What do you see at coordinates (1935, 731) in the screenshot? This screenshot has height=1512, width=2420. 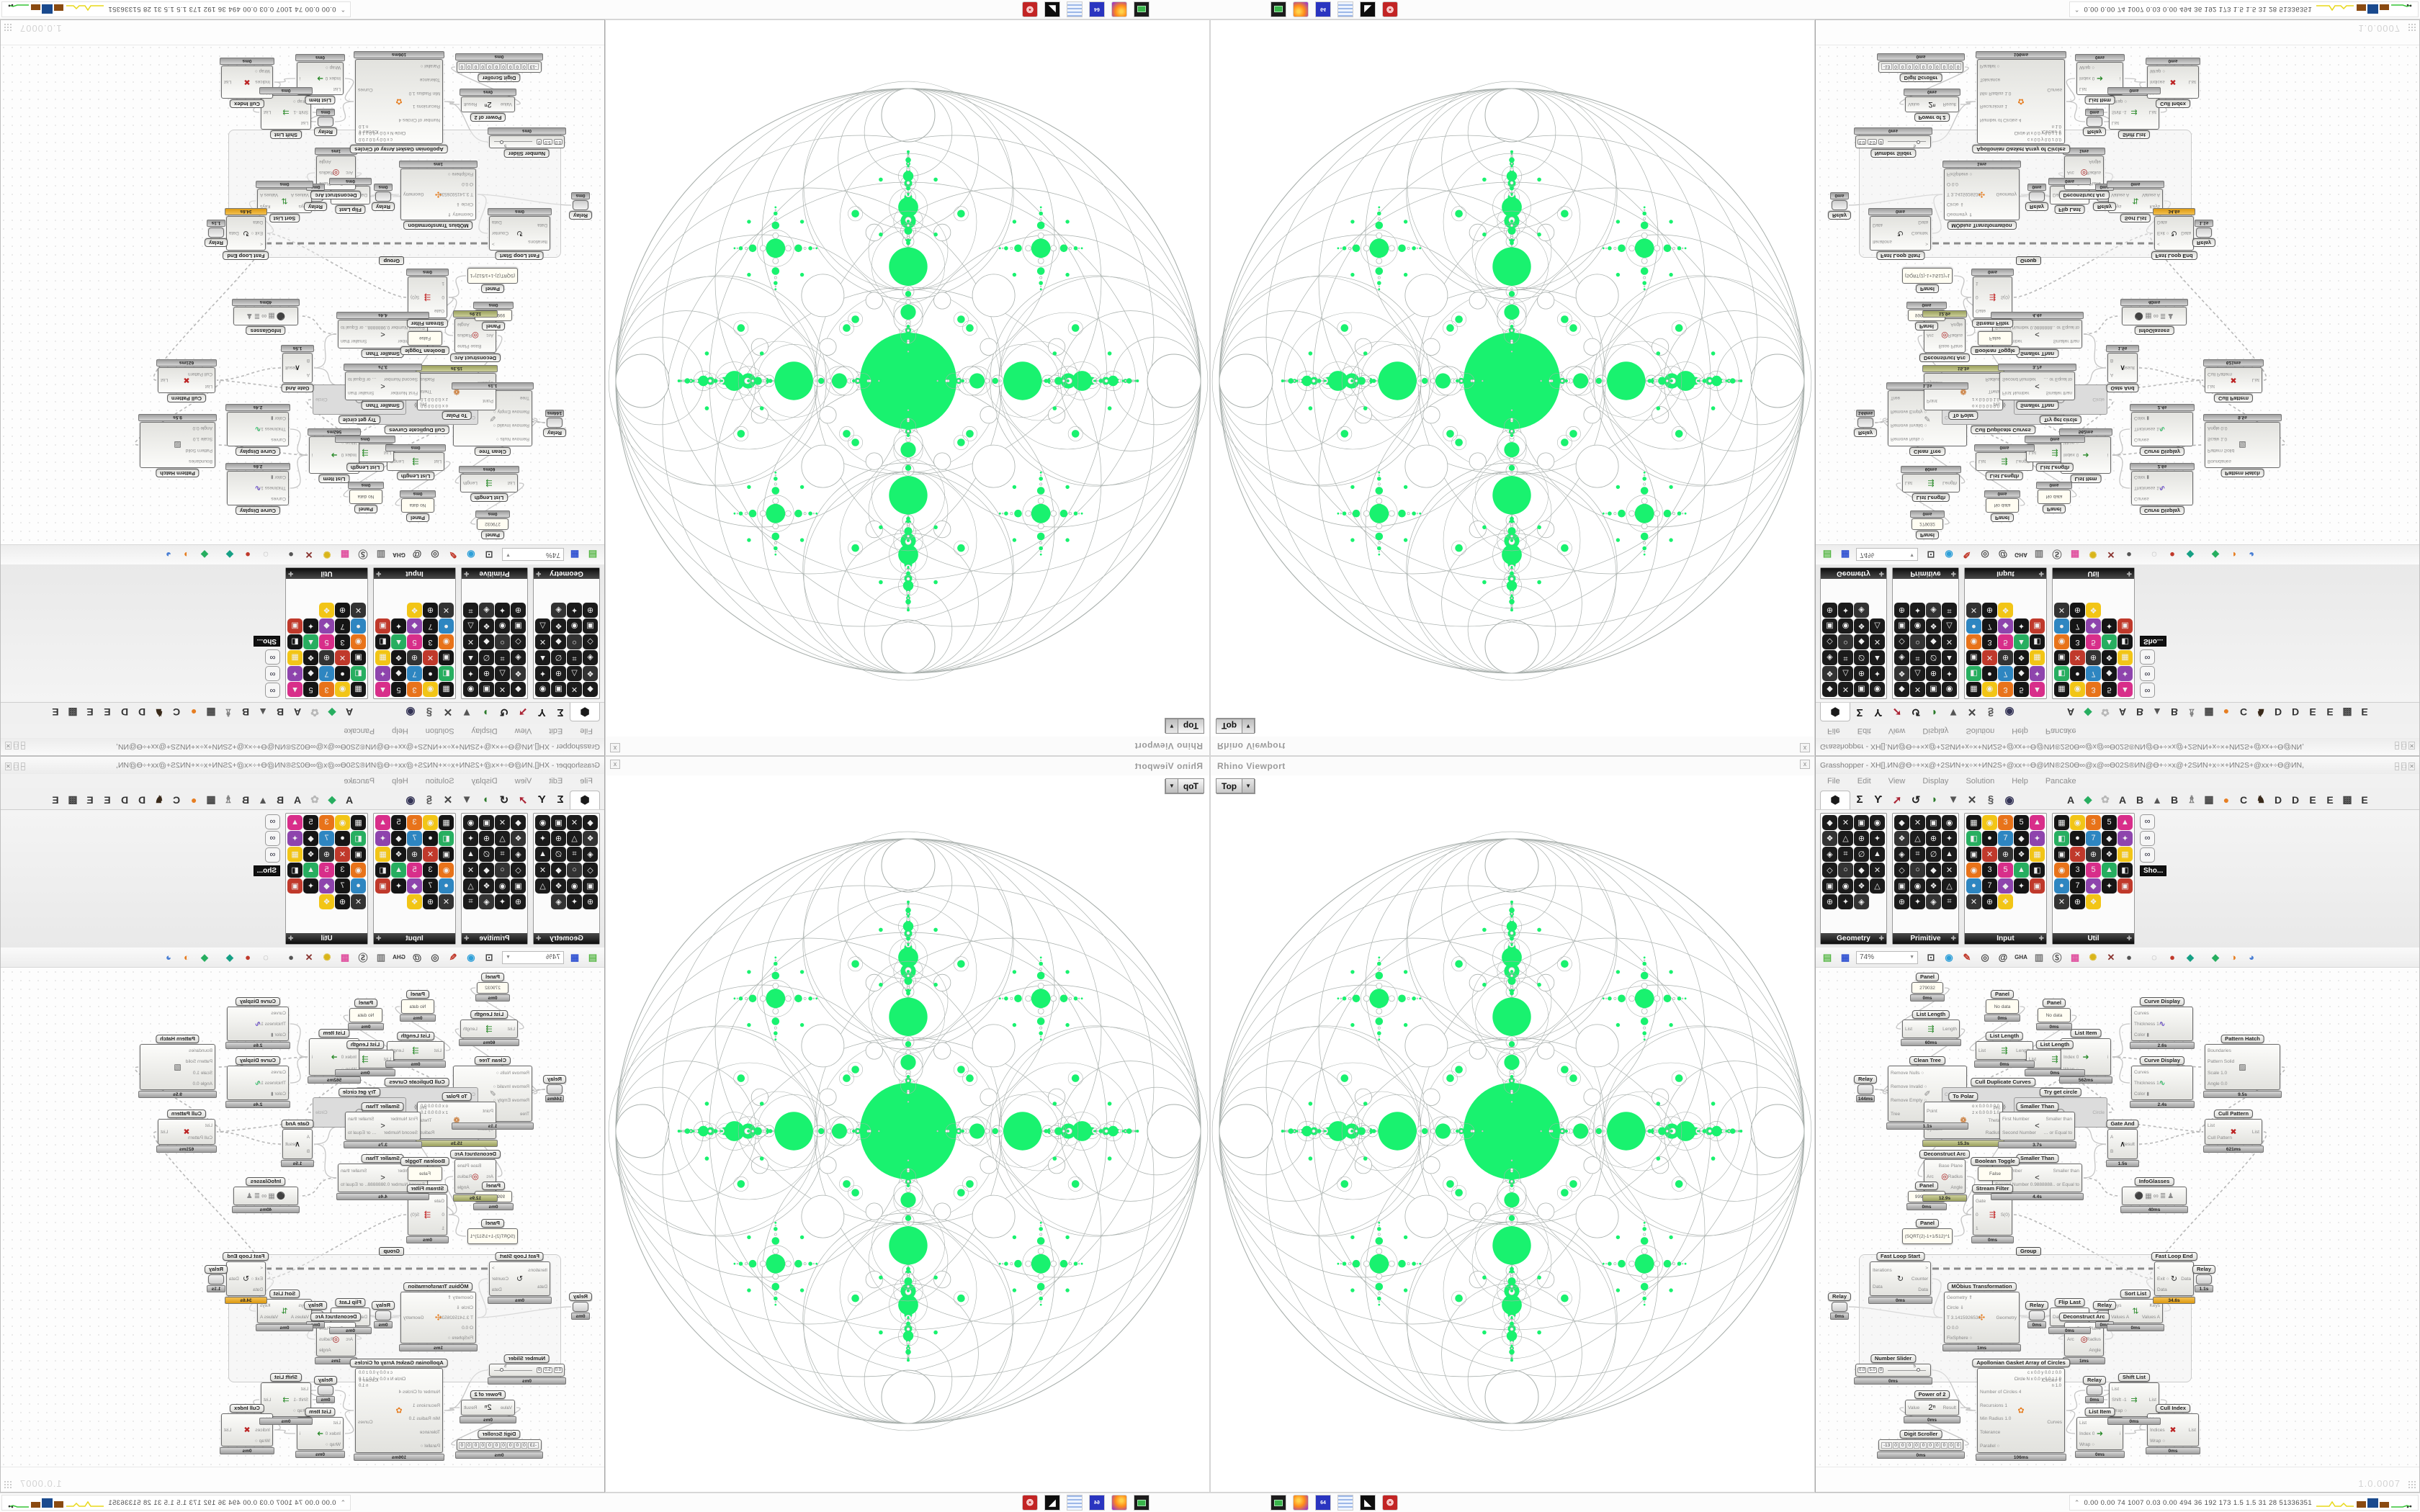 I see `menu-item-display: Display` at bounding box center [1935, 731].